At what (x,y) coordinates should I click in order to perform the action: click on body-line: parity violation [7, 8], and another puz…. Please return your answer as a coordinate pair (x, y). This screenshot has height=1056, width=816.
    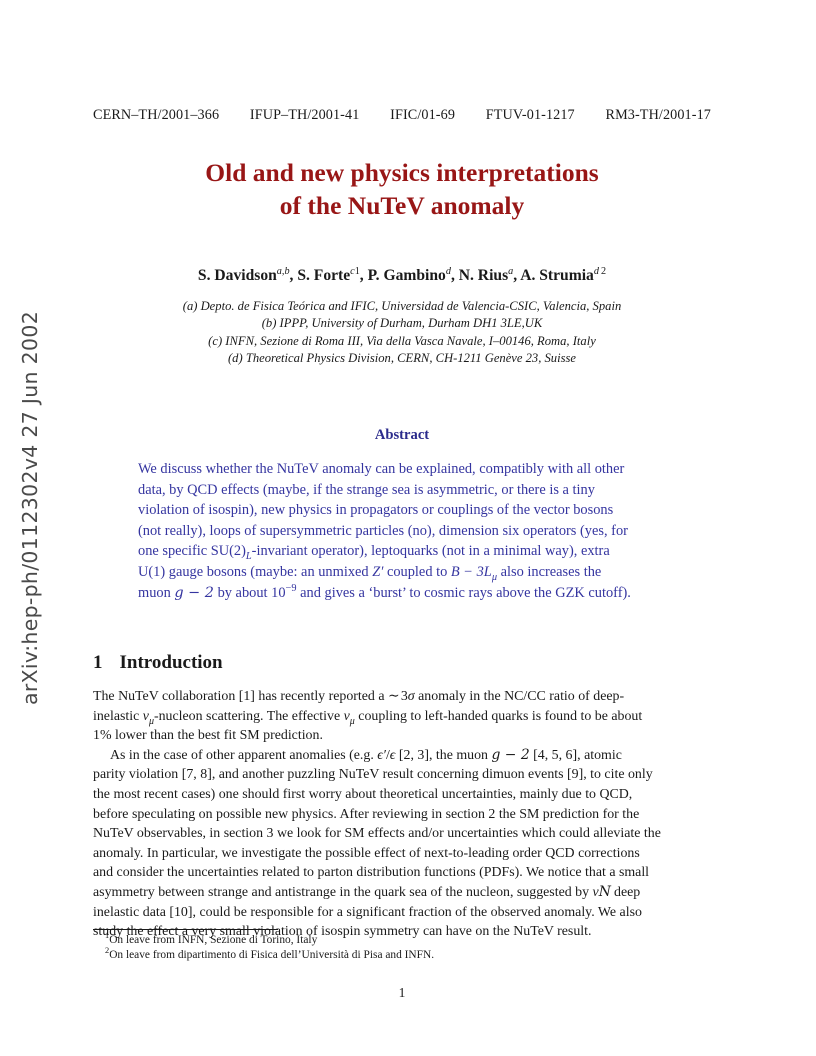
    Looking at the image, I should click on (373, 775).